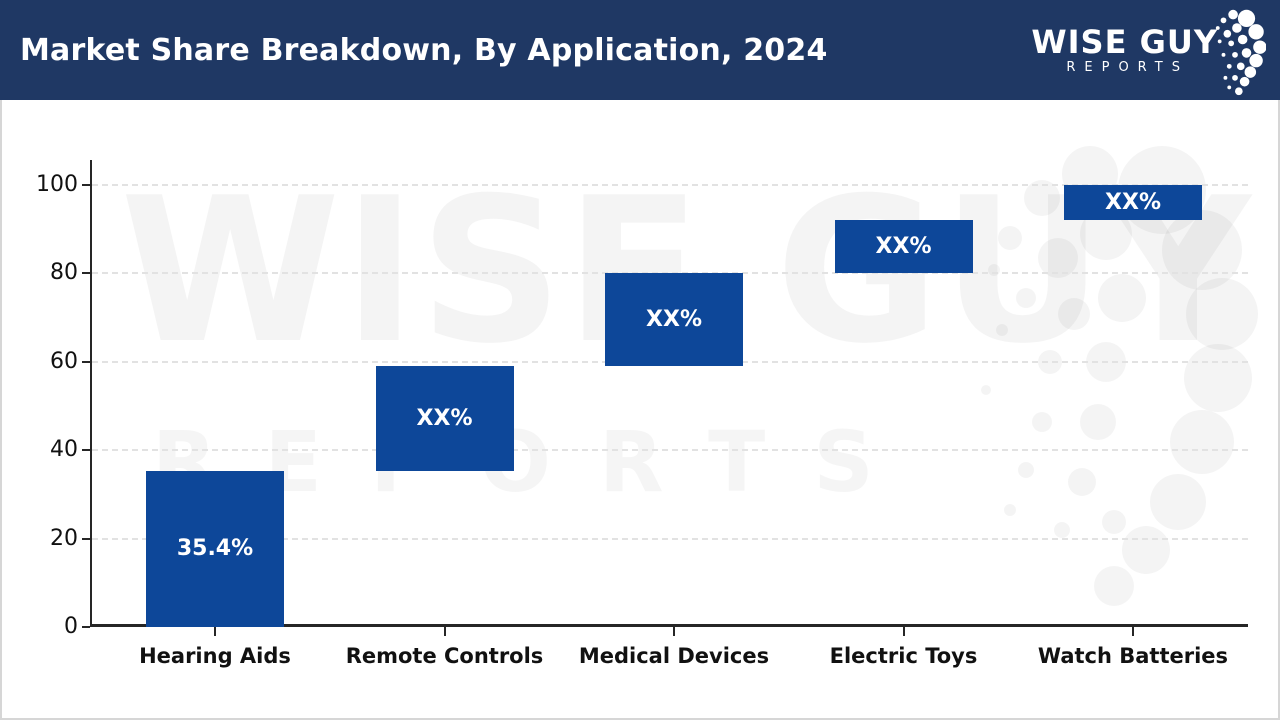  I want to click on category-label-watch-batteries: Watch Batteries, so click(1133, 656).